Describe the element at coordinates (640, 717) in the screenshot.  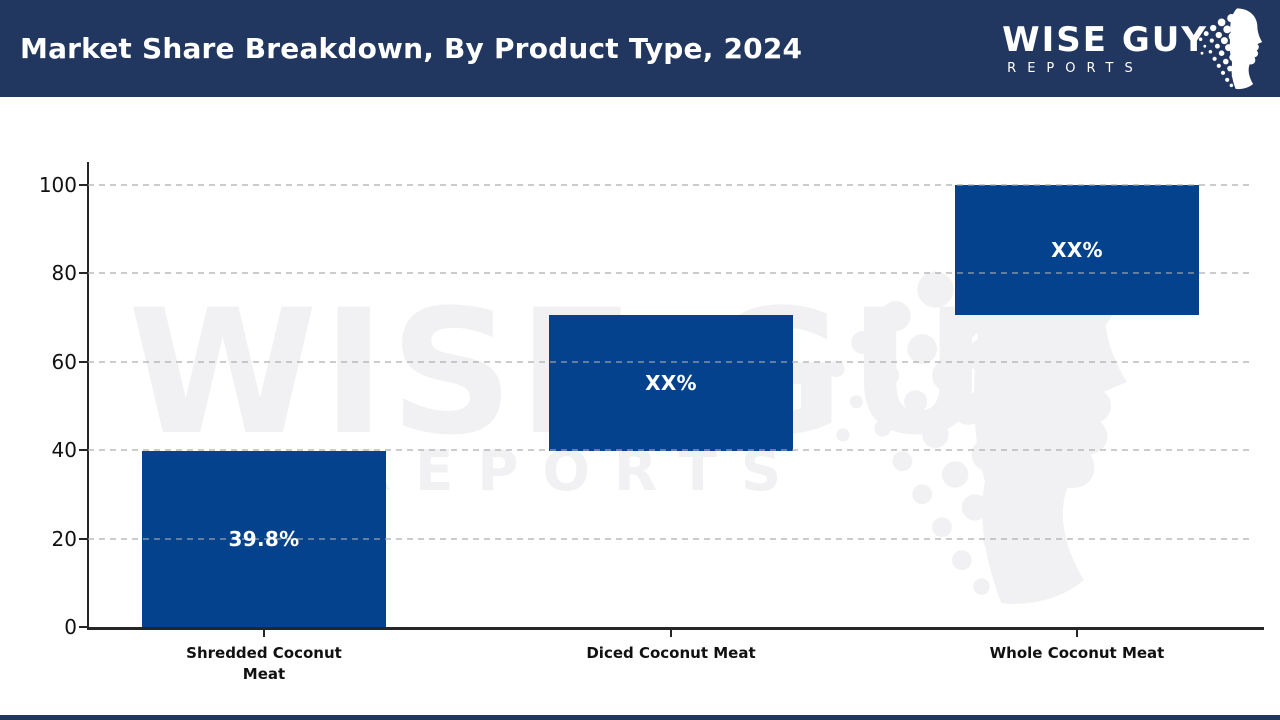
I see `footer-bar` at that location.